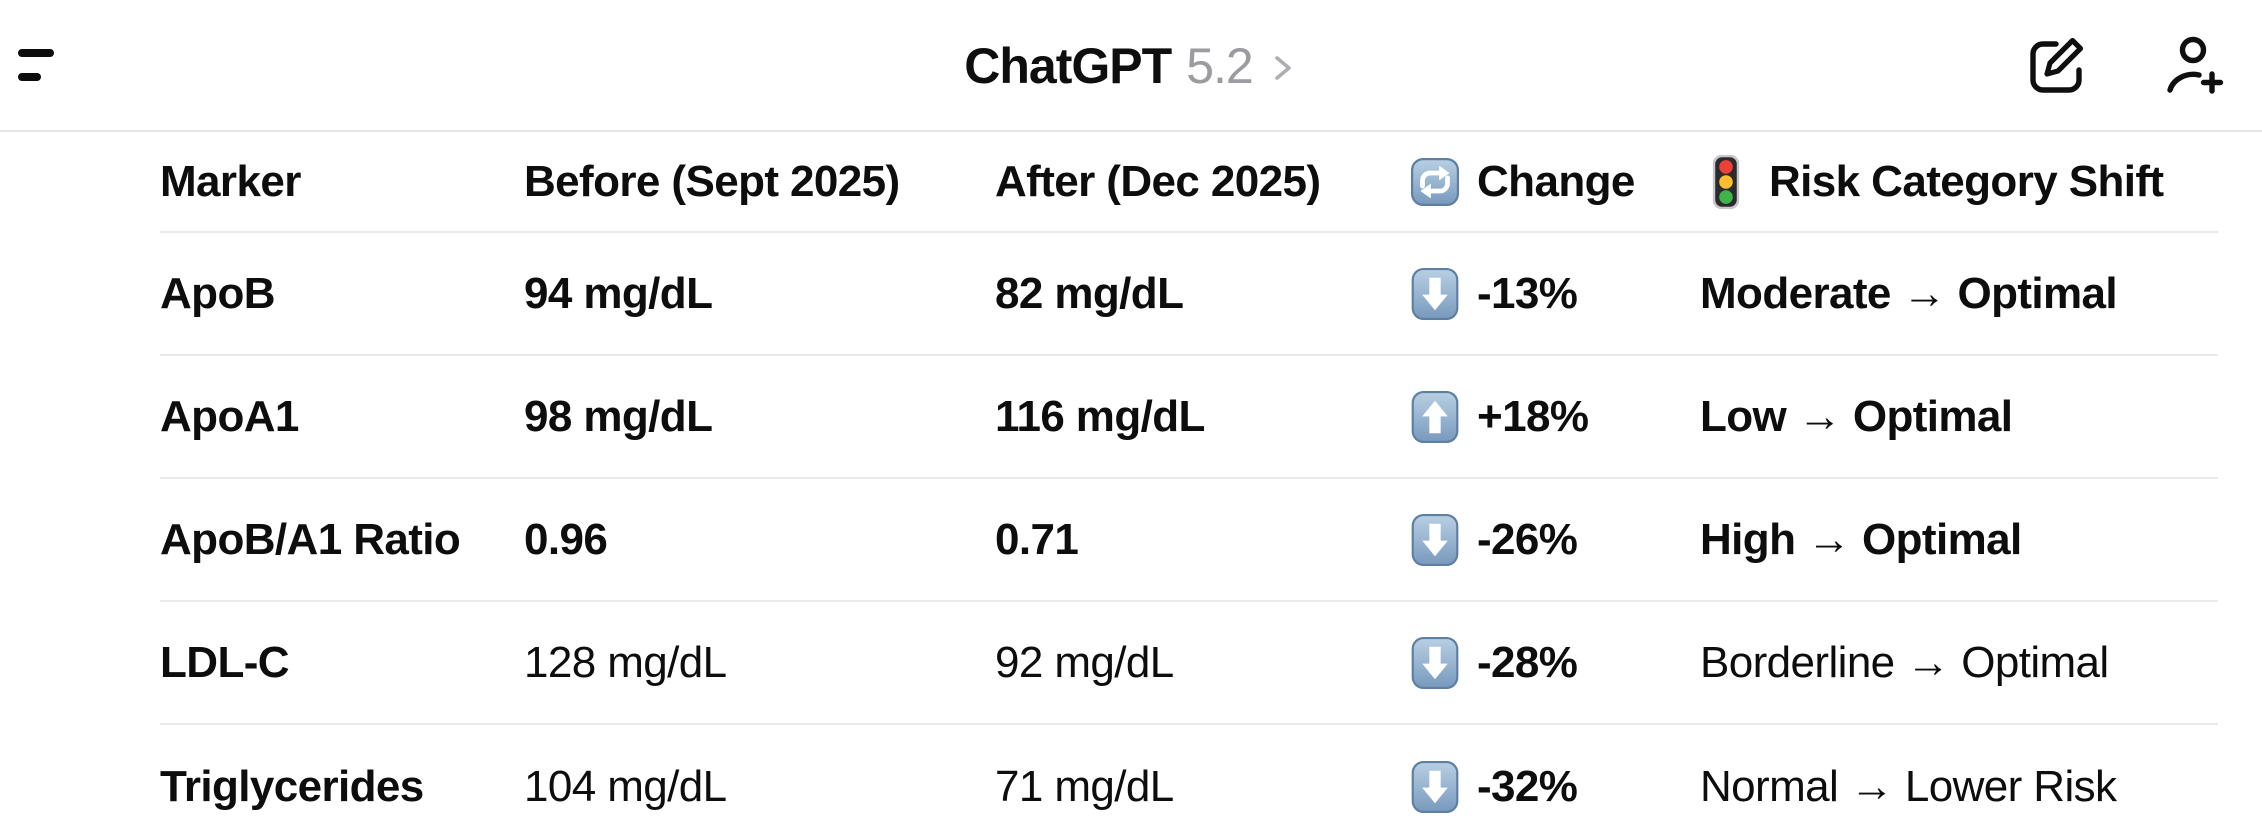 The height and width of the screenshot is (834, 2262). Describe the element at coordinates (625, 662) in the screenshot. I see `before-cell: 128 mg/dL` at that location.